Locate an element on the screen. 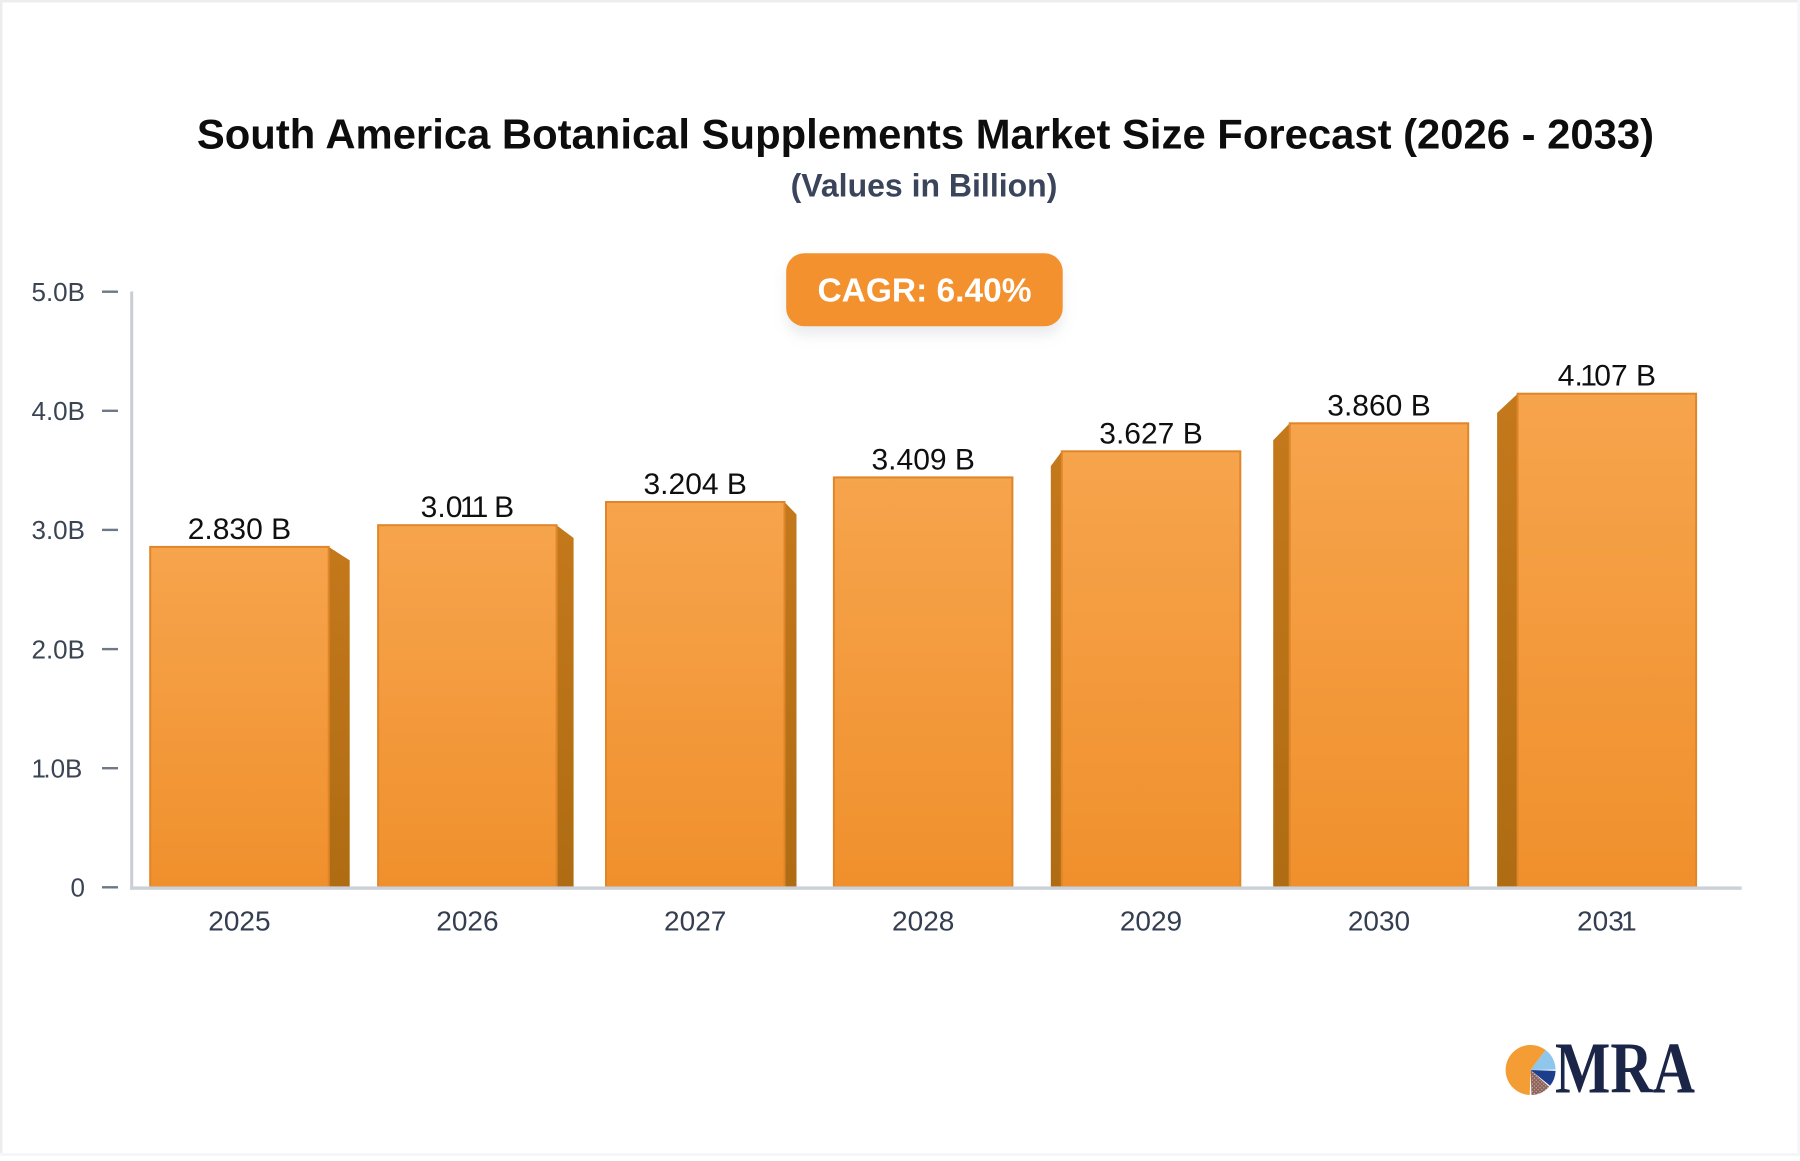  svg-text: 3.409 B is located at coordinates (922, 459).